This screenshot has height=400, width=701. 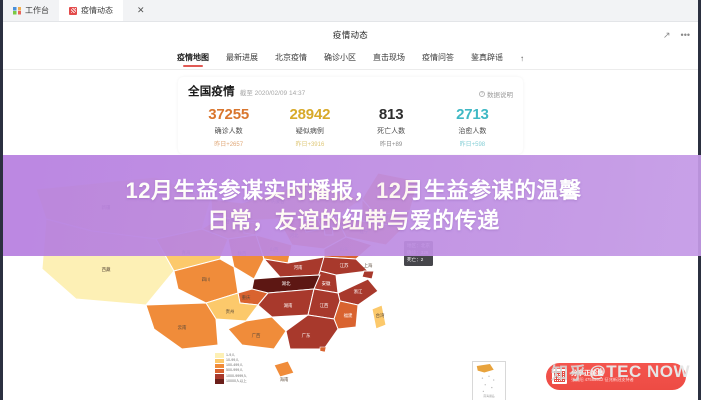 I want to click on data-note-button: ? 数据说明, so click(x=496, y=94).